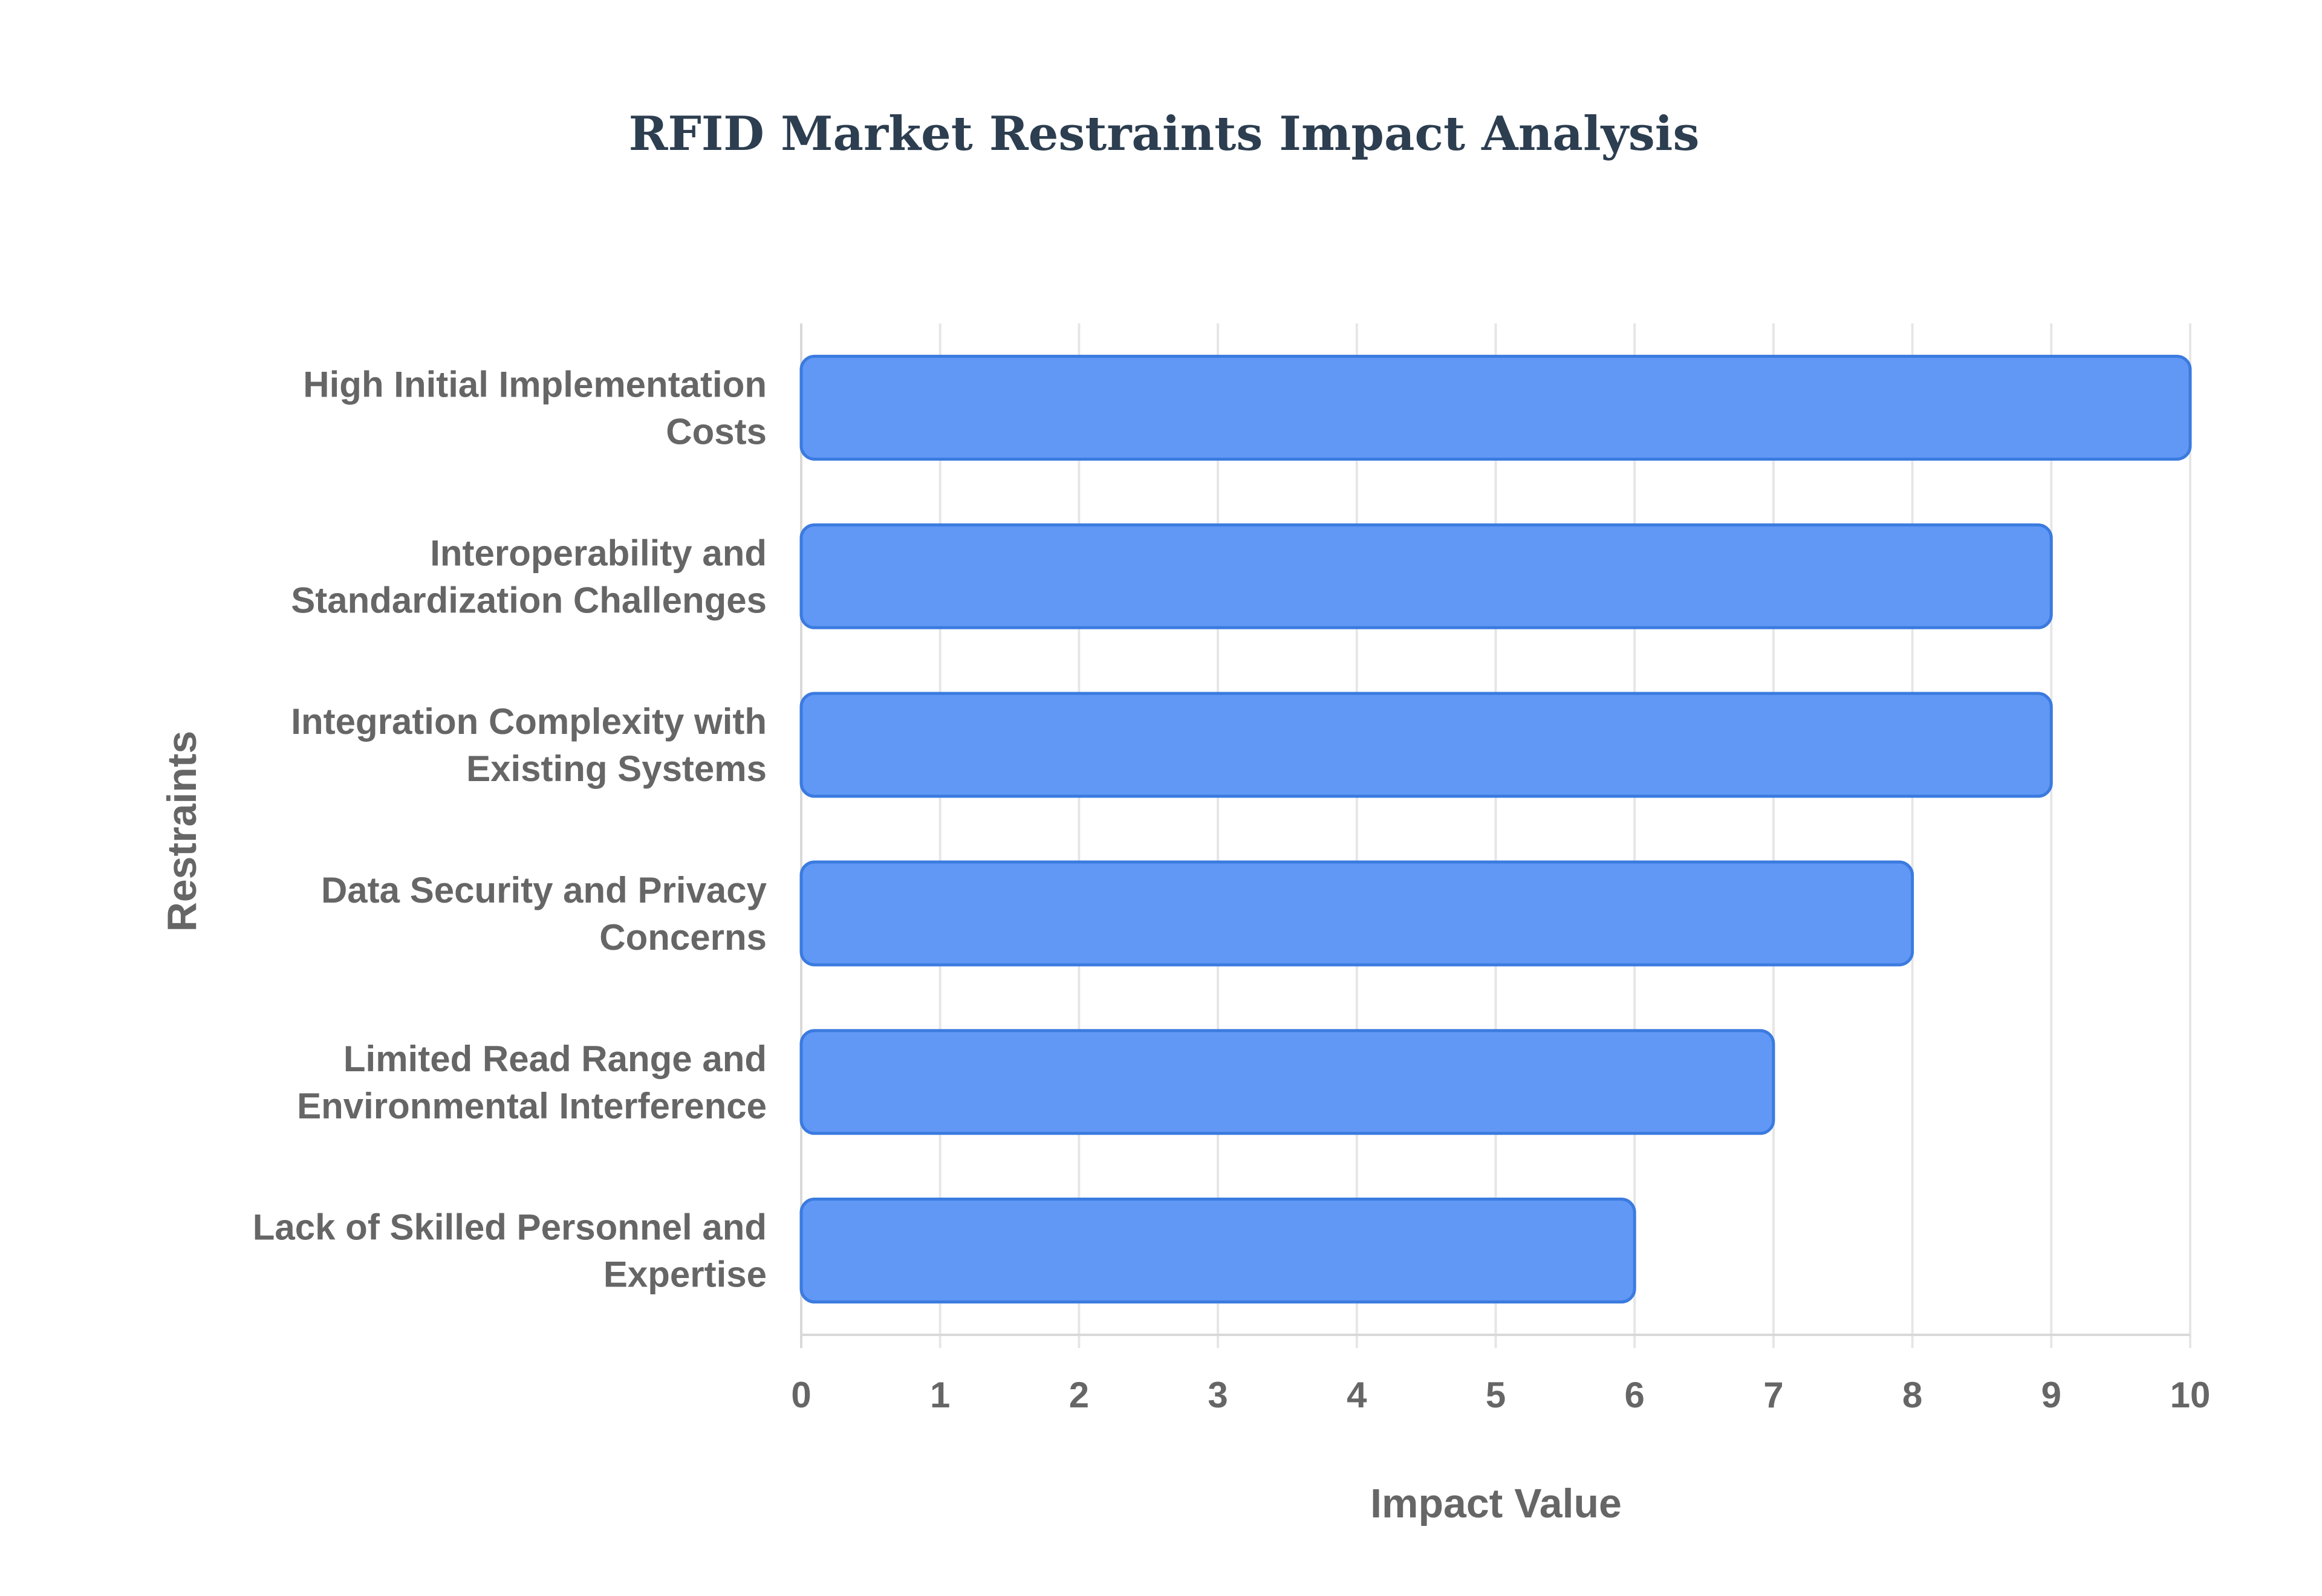  What do you see at coordinates (544, 890) in the screenshot?
I see `category-label: Data Security and Privacy` at bounding box center [544, 890].